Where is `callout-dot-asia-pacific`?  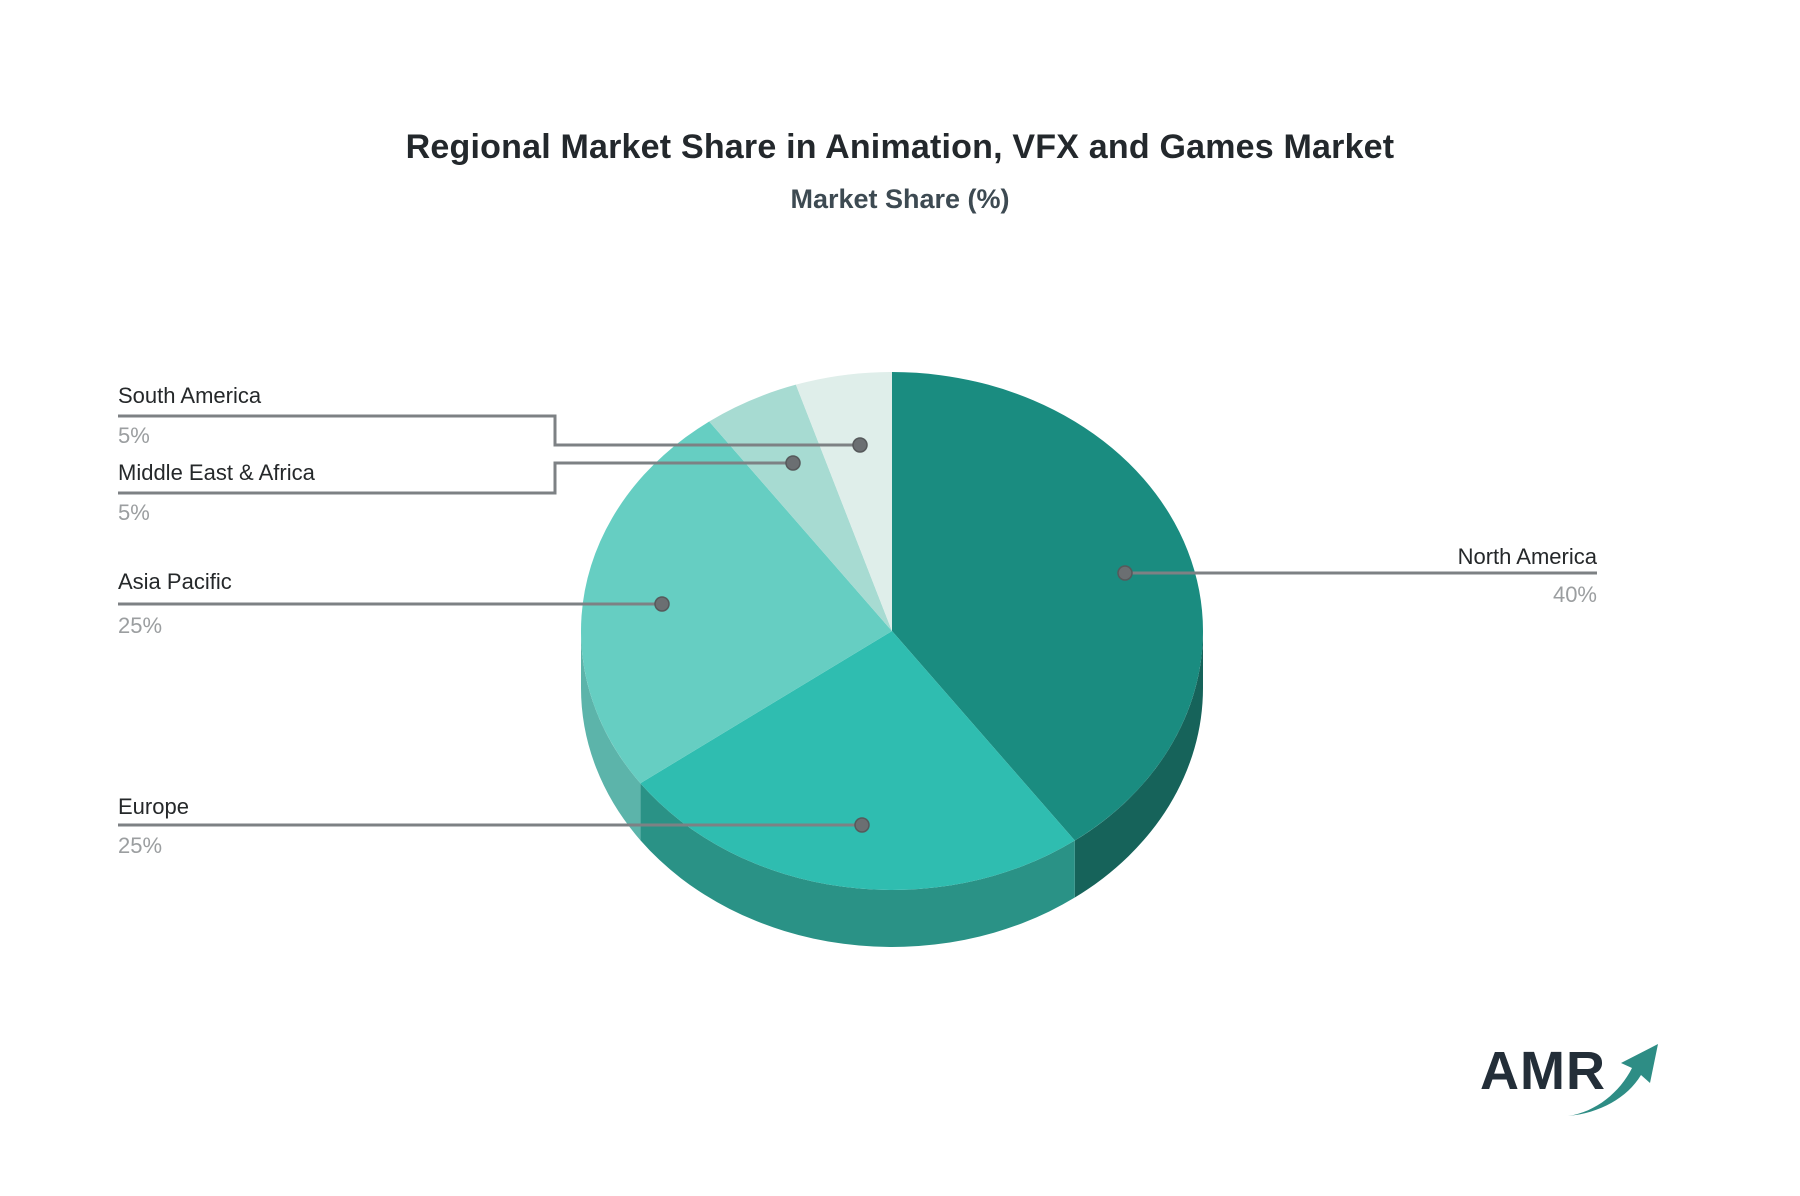
callout-dot-asia-pacific is located at coordinates (662, 604).